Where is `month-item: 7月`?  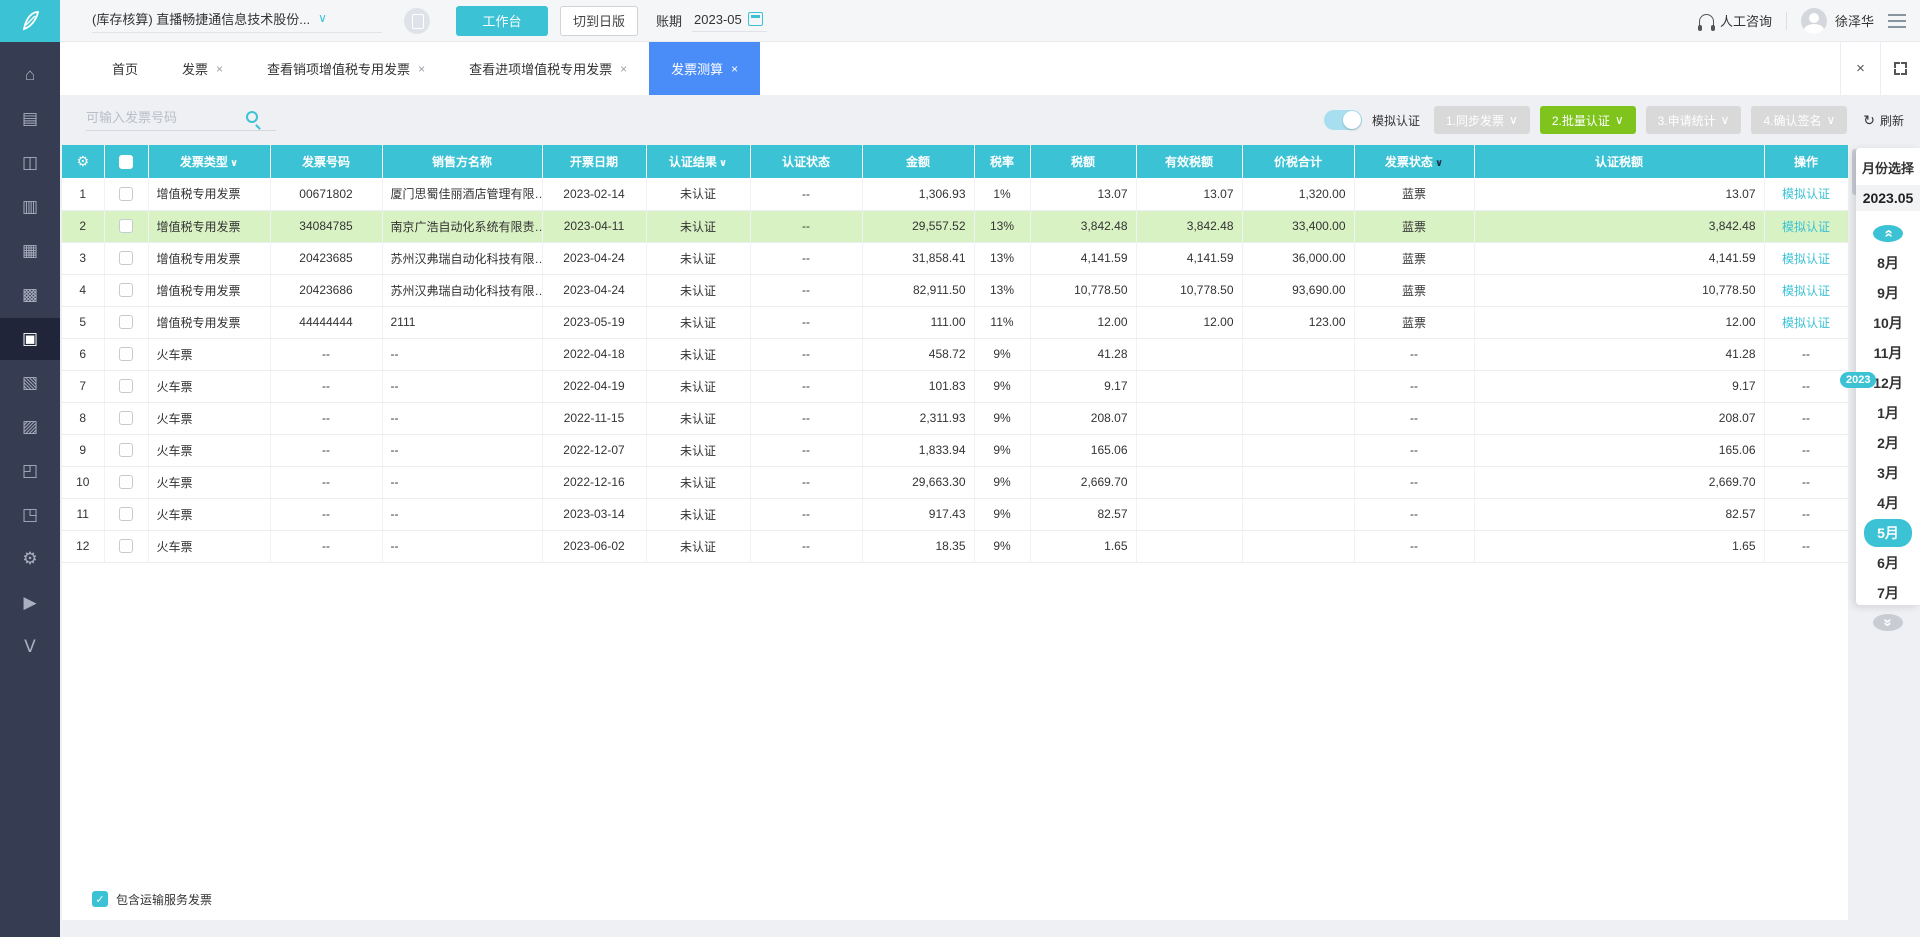
month-item: 7月 is located at coordinates (1888, 593).